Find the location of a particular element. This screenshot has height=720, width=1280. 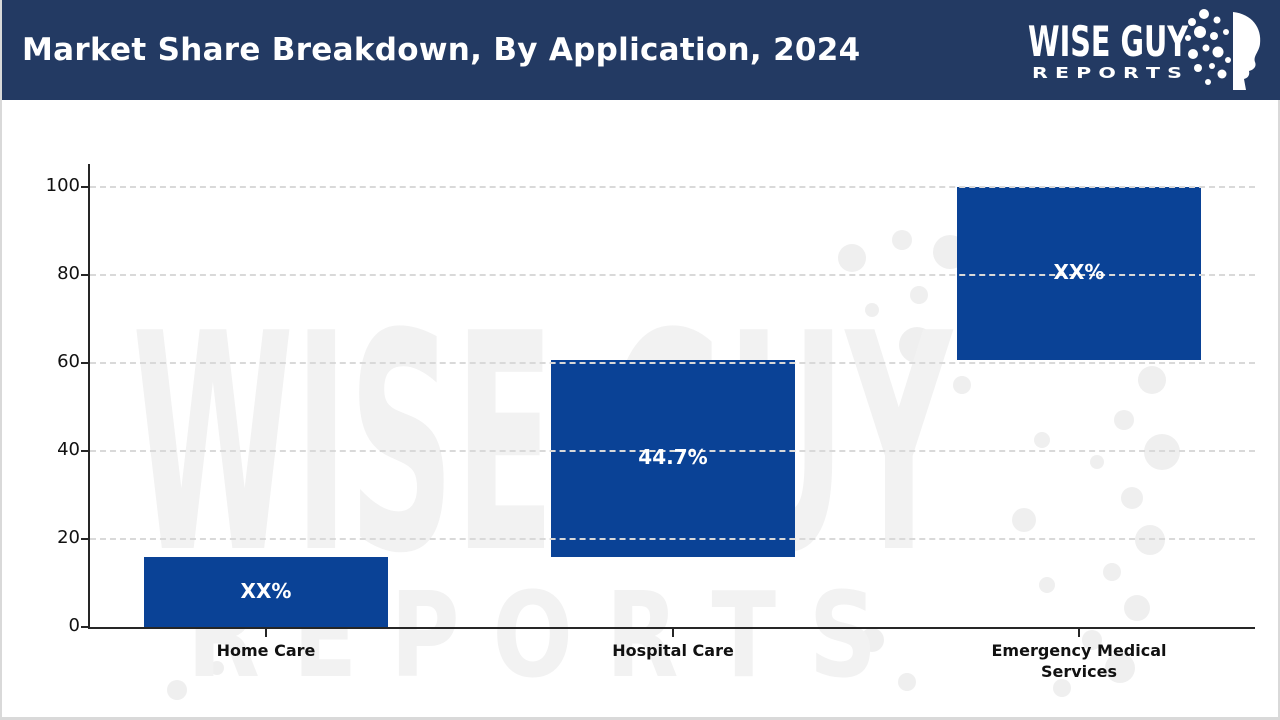

bar-home-care is located at coordinates (266, 591).